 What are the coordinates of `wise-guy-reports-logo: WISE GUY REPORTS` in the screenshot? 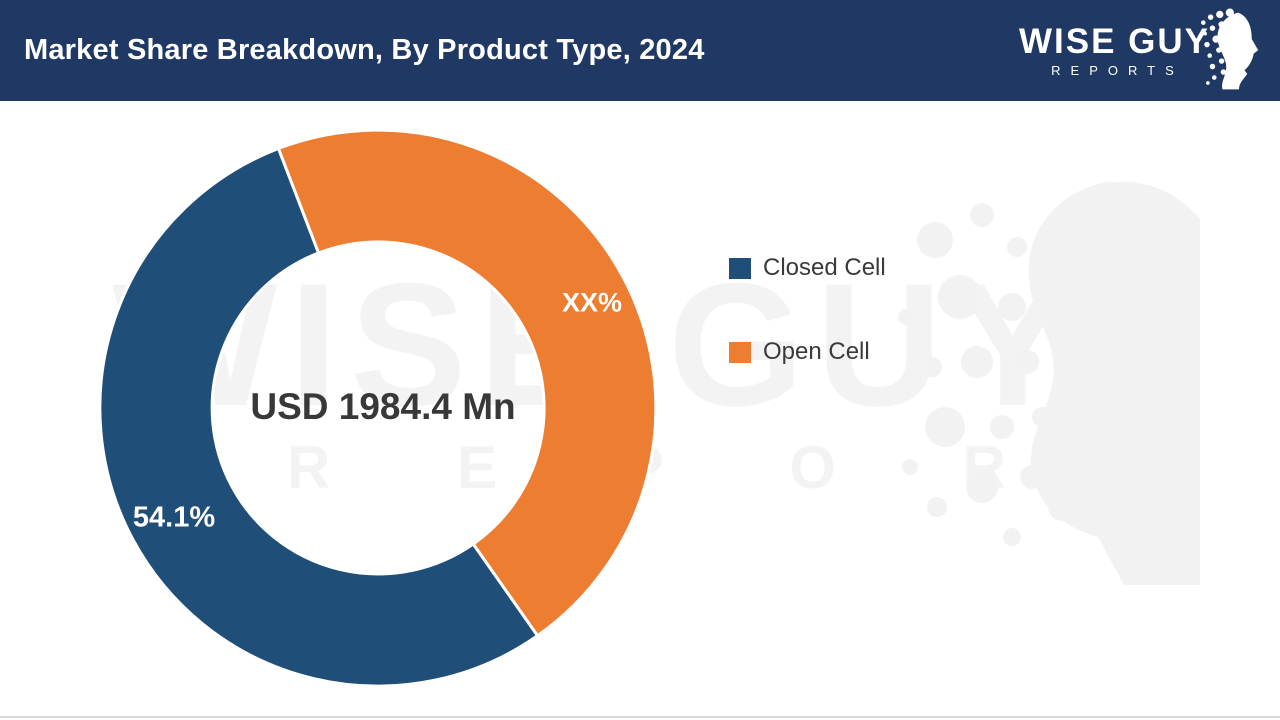 It's located at (1139, 50).